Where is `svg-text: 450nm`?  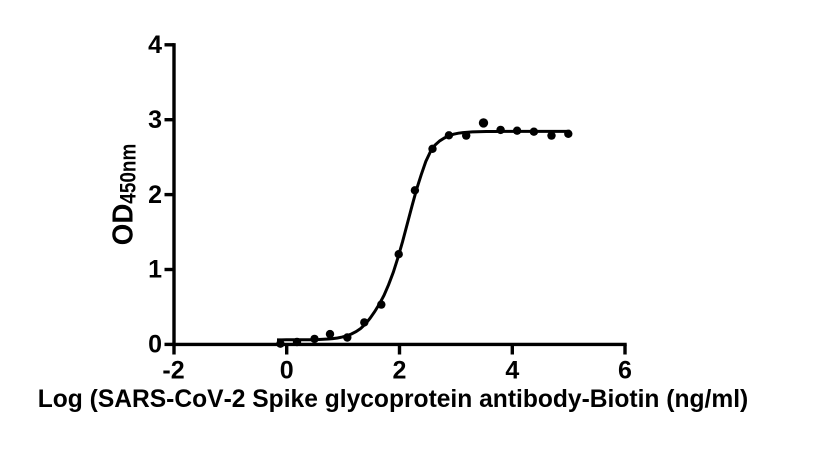 svg-text: 450nm is located at coordinates (127, 174).